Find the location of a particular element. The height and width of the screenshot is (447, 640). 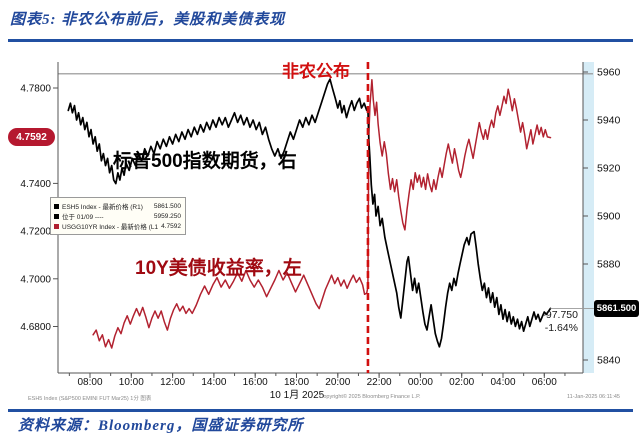

bloomberg-footer-copyright: Copyright© 2025 Bloomberg Finance L.P. is located at coordinates (370, 397).